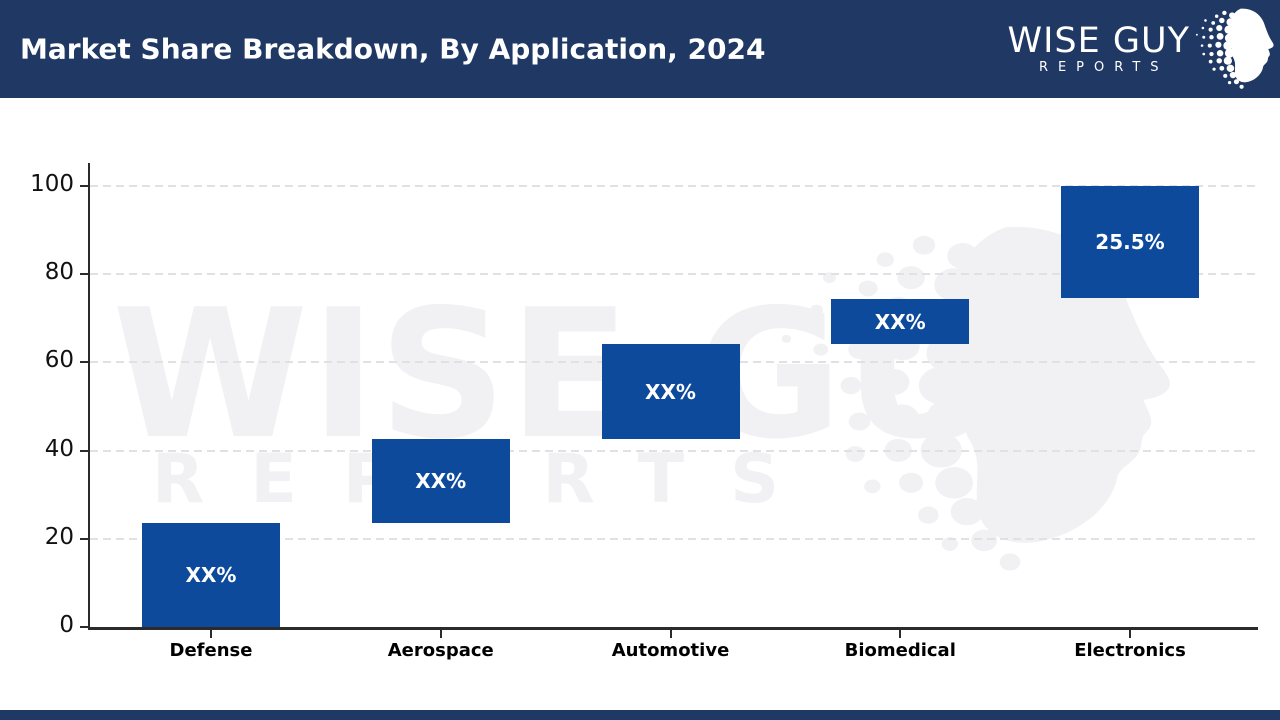 The image size is (1280, 720). Describe the element at coordinates (1103, 67) in the screenshot. I see `brand-reports-text: REPORTS` at that location.